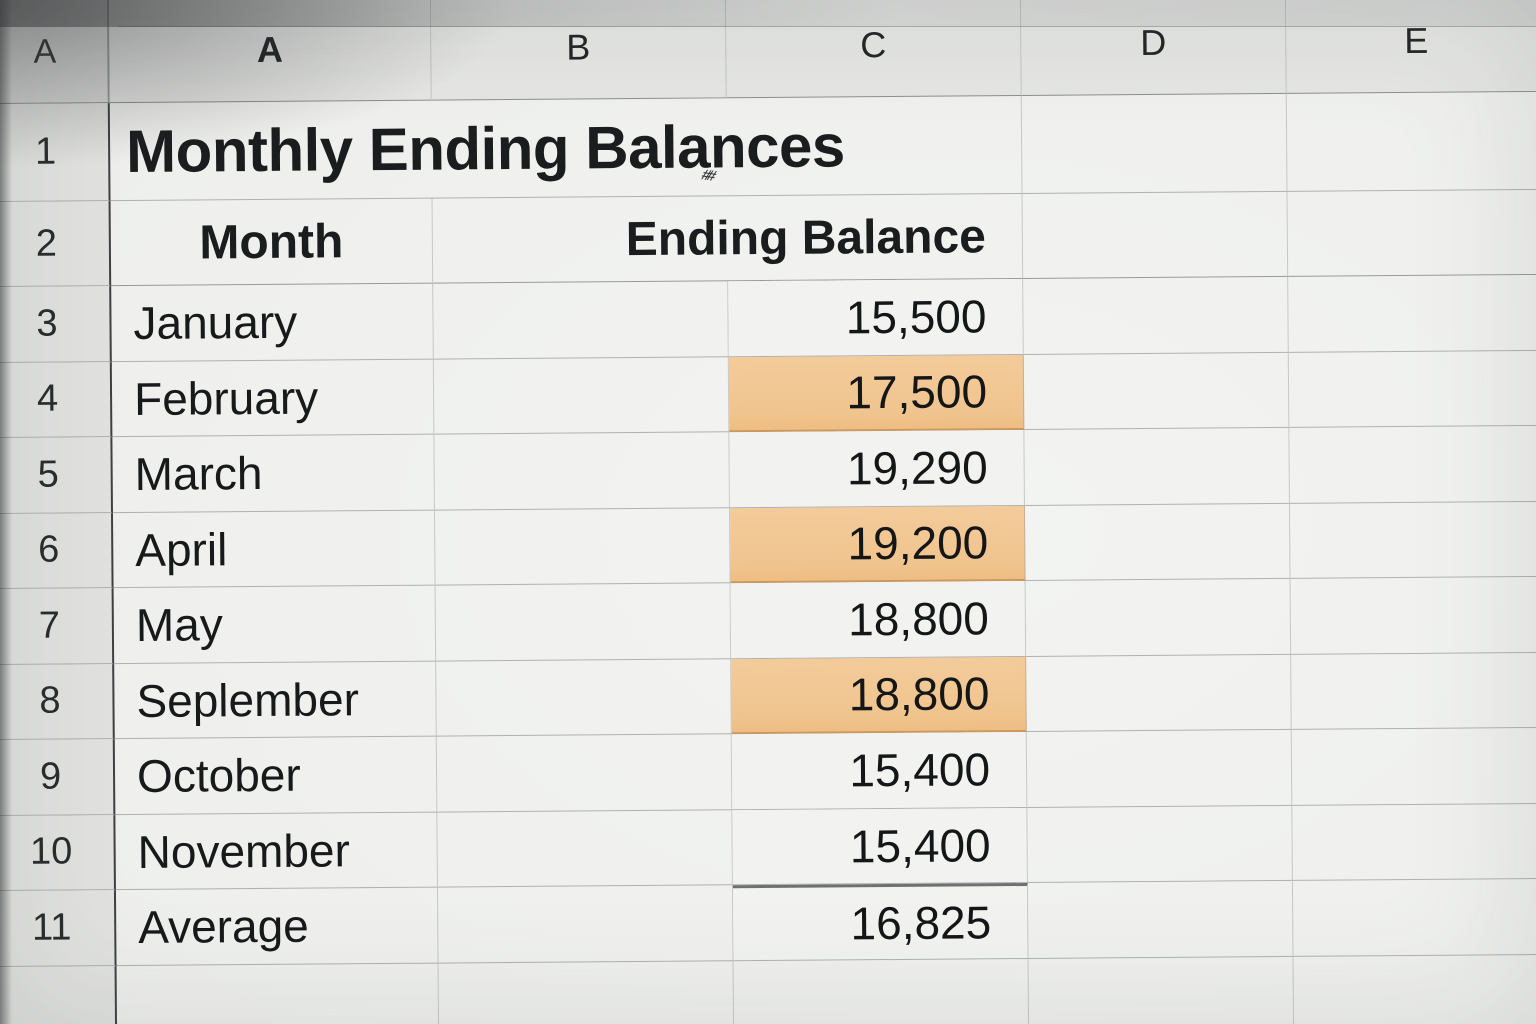  I want to click on row-header: 6, so click(57, 551).